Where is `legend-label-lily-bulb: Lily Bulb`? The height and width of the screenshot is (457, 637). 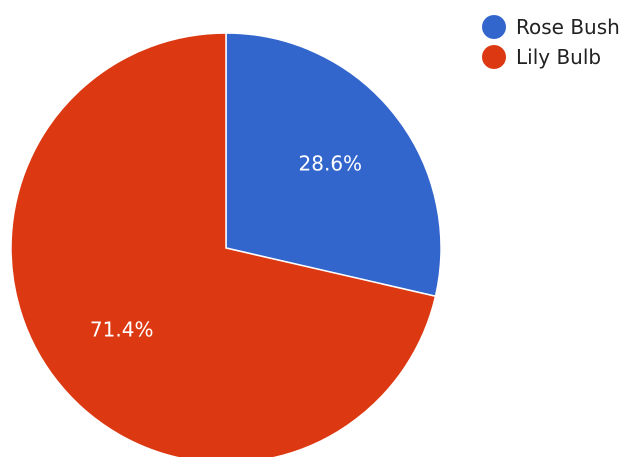 legend-label-lily-bulb: Lily Bulb is located at coordinates (559, 57).